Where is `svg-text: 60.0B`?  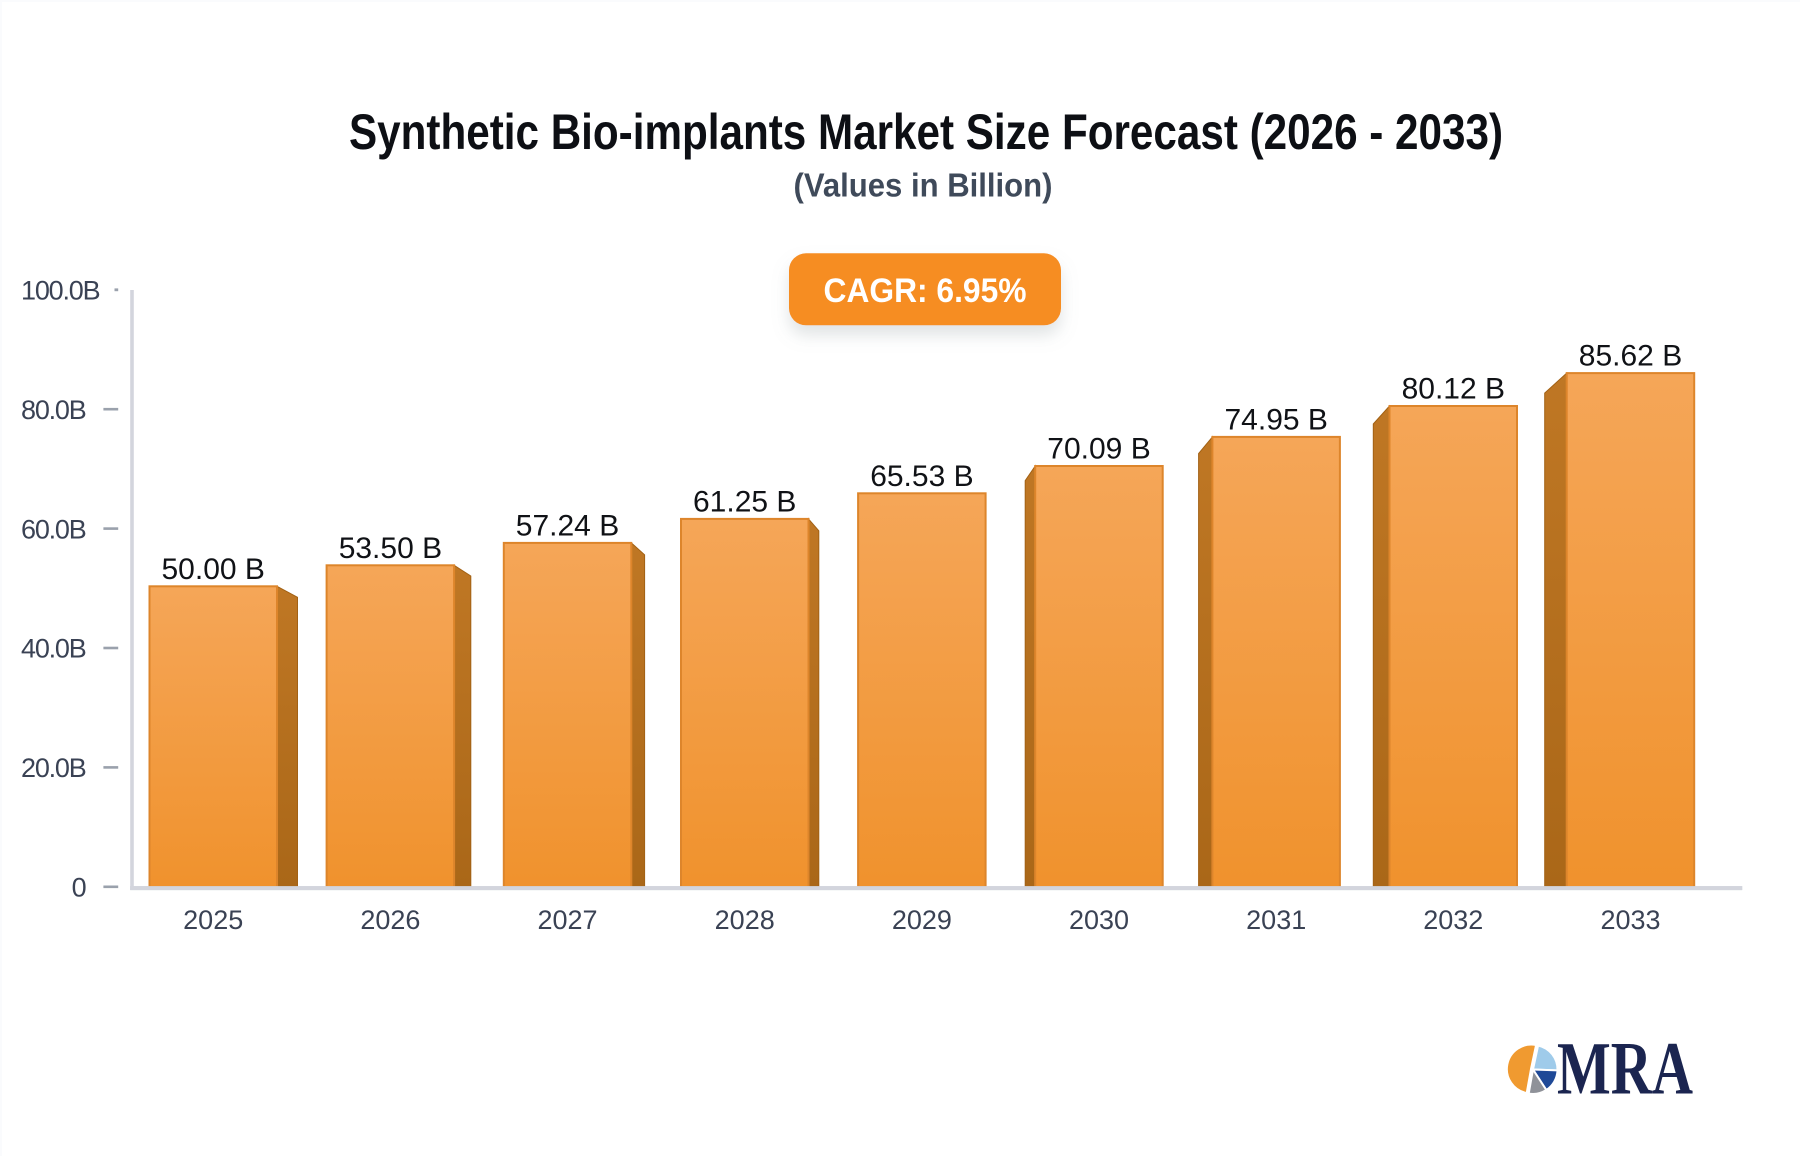 svg-text: 60.0B is located at coordinates (53, 529).